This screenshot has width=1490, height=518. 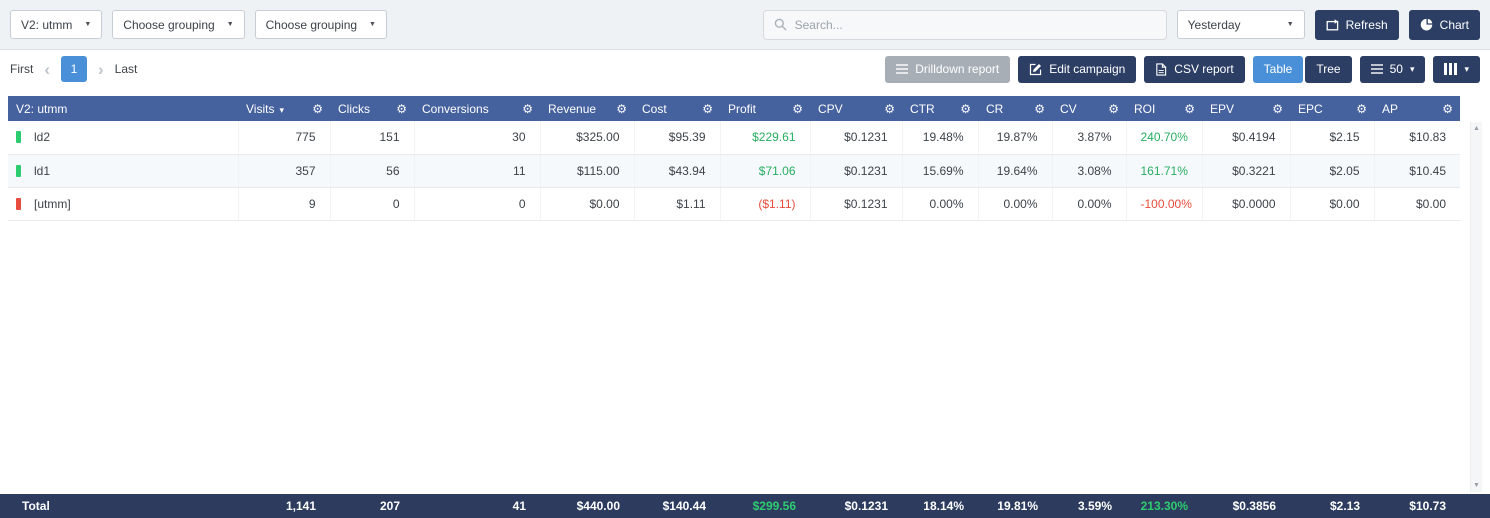 What do you see at coordinates (372, 108) in the screenshot?
I see `column-header-clicks: Clicks ⚙` at bounding box center [372, 108].